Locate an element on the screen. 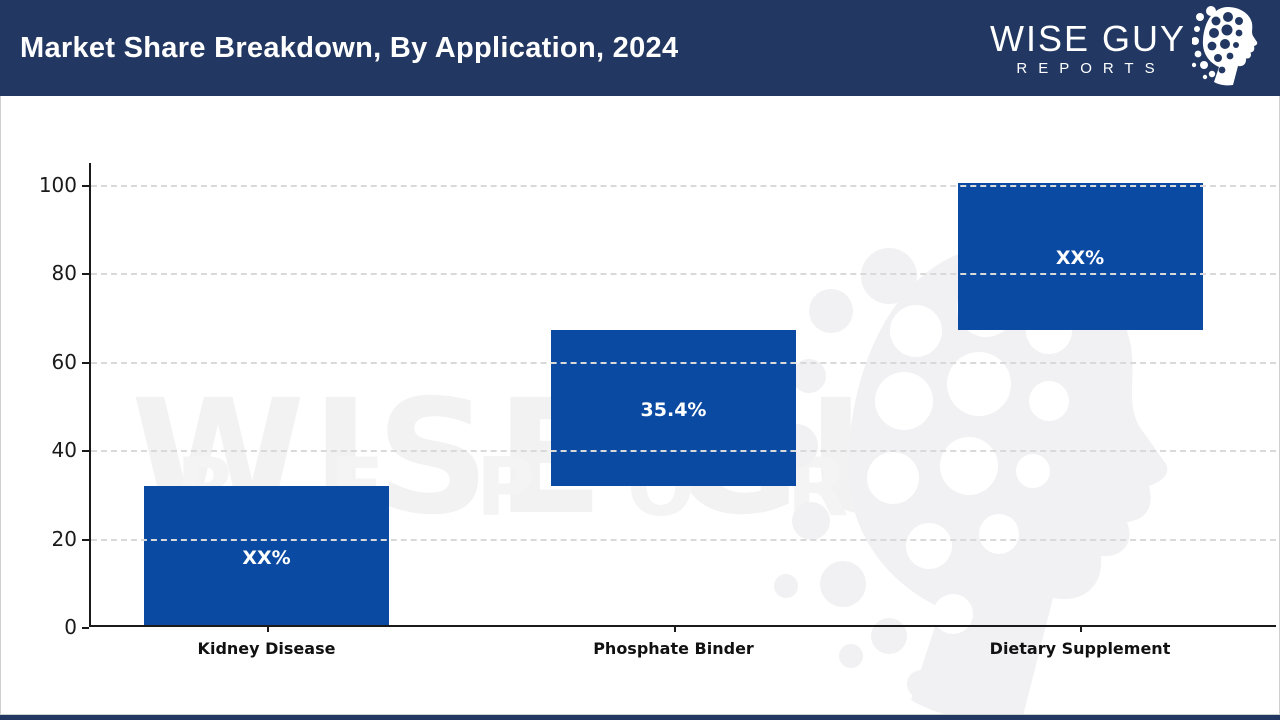  gridline-y20 is located at coordinates (683, 539).